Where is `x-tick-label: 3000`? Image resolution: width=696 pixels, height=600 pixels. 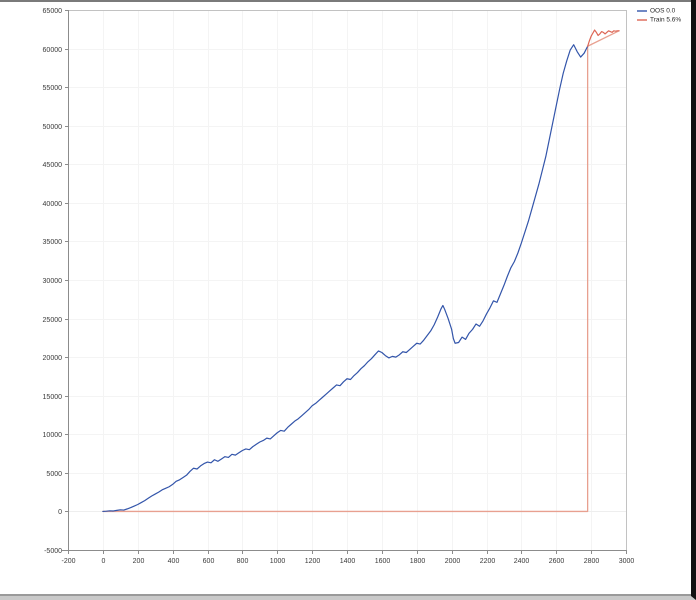 x-tick-label: 3000 is located at coordinates (627, 561).